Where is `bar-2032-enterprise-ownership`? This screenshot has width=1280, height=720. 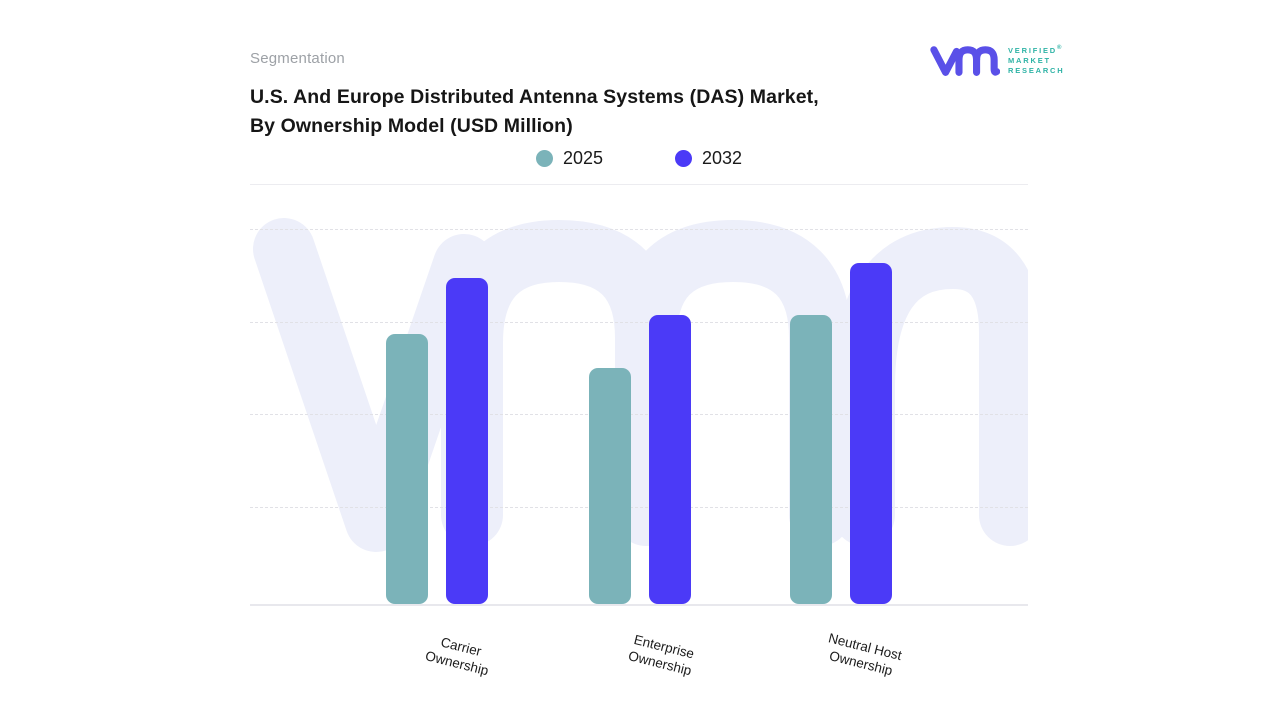 bar-2032-enterprise-ownership is located at coordinates (670, 459).